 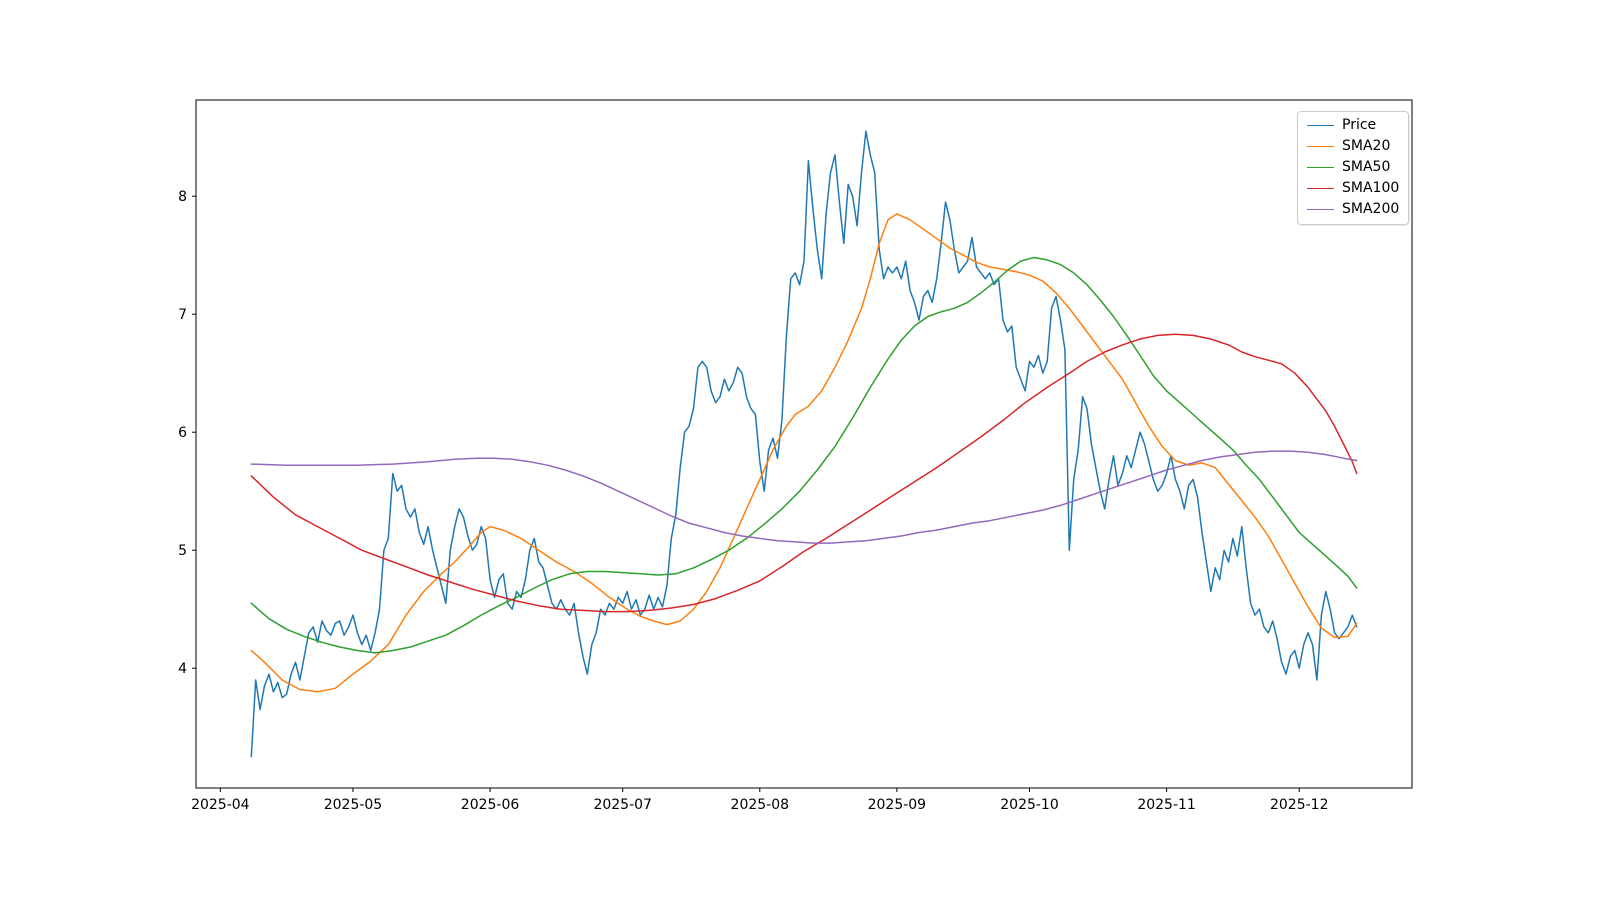 What do you see at coordinates (1366, 146) in the screenshot?
I see `legend-label-sma20: SMA20` at bounding box center [1366, 146].